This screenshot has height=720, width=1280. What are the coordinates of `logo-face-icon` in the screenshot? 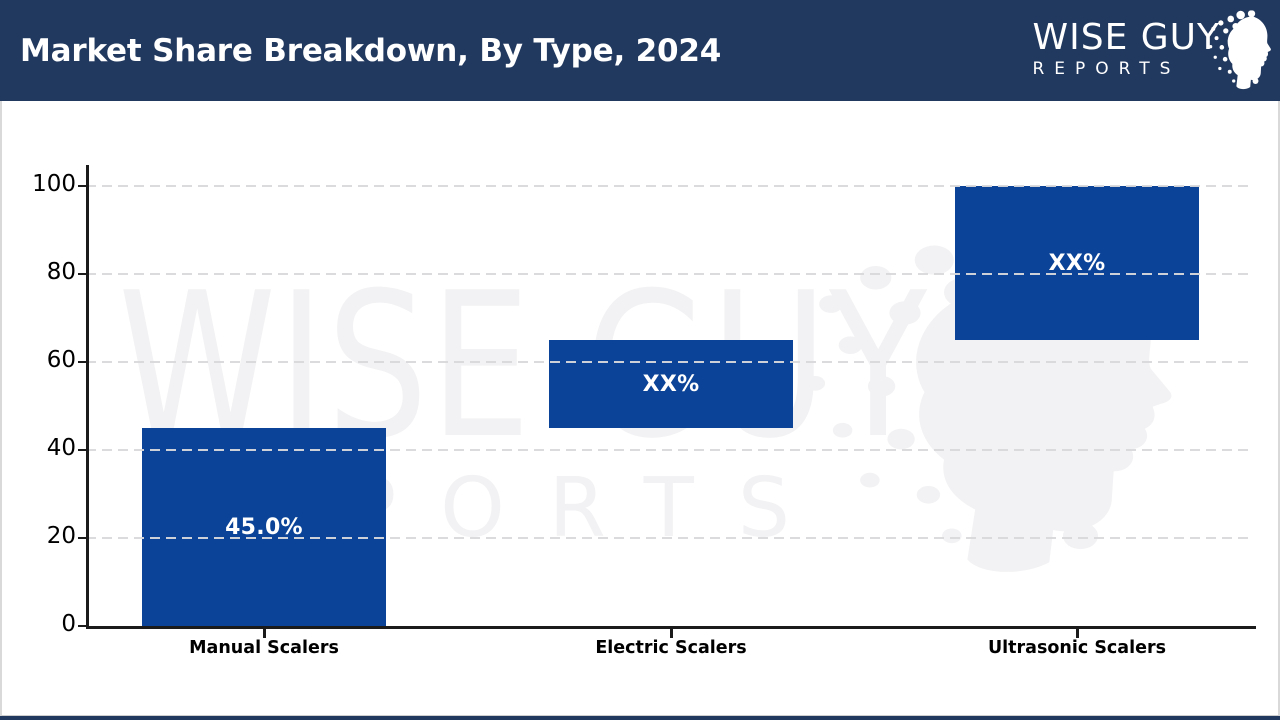 It's located at (1239, 50).